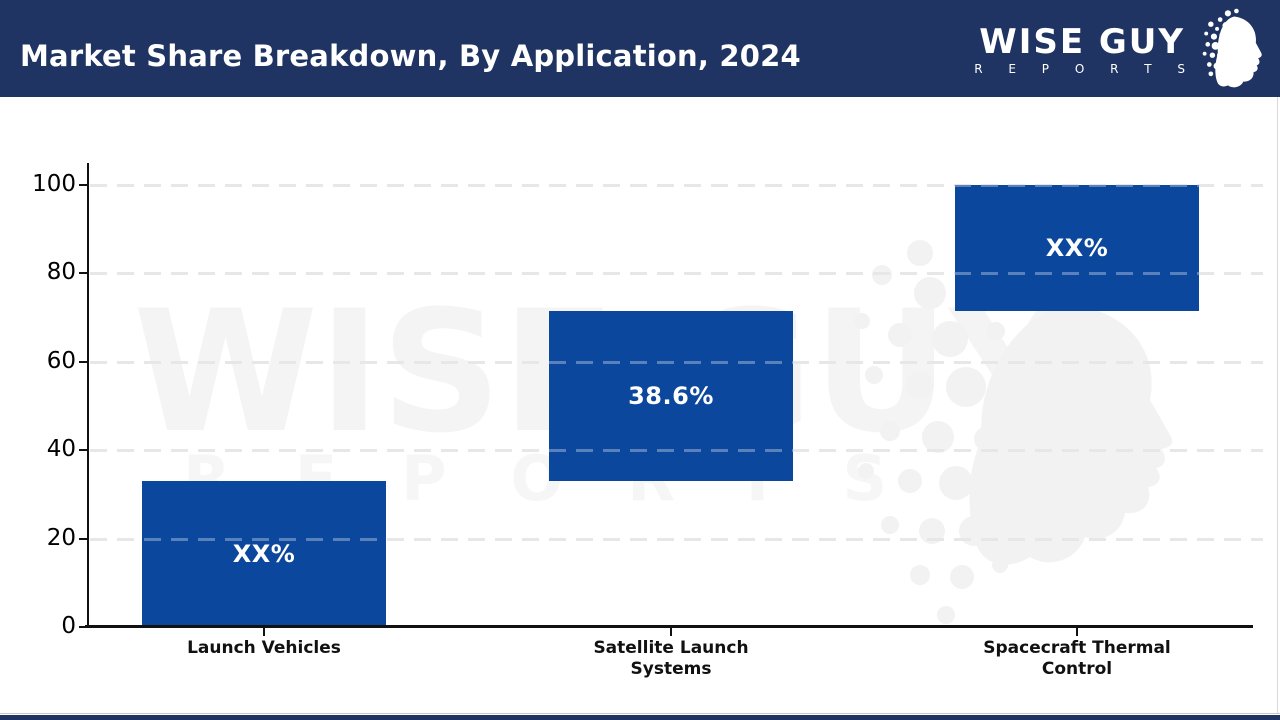  I want to click on wiseguy-logo-text: WISE GUY R E P O R T S, so click(1082, 49).